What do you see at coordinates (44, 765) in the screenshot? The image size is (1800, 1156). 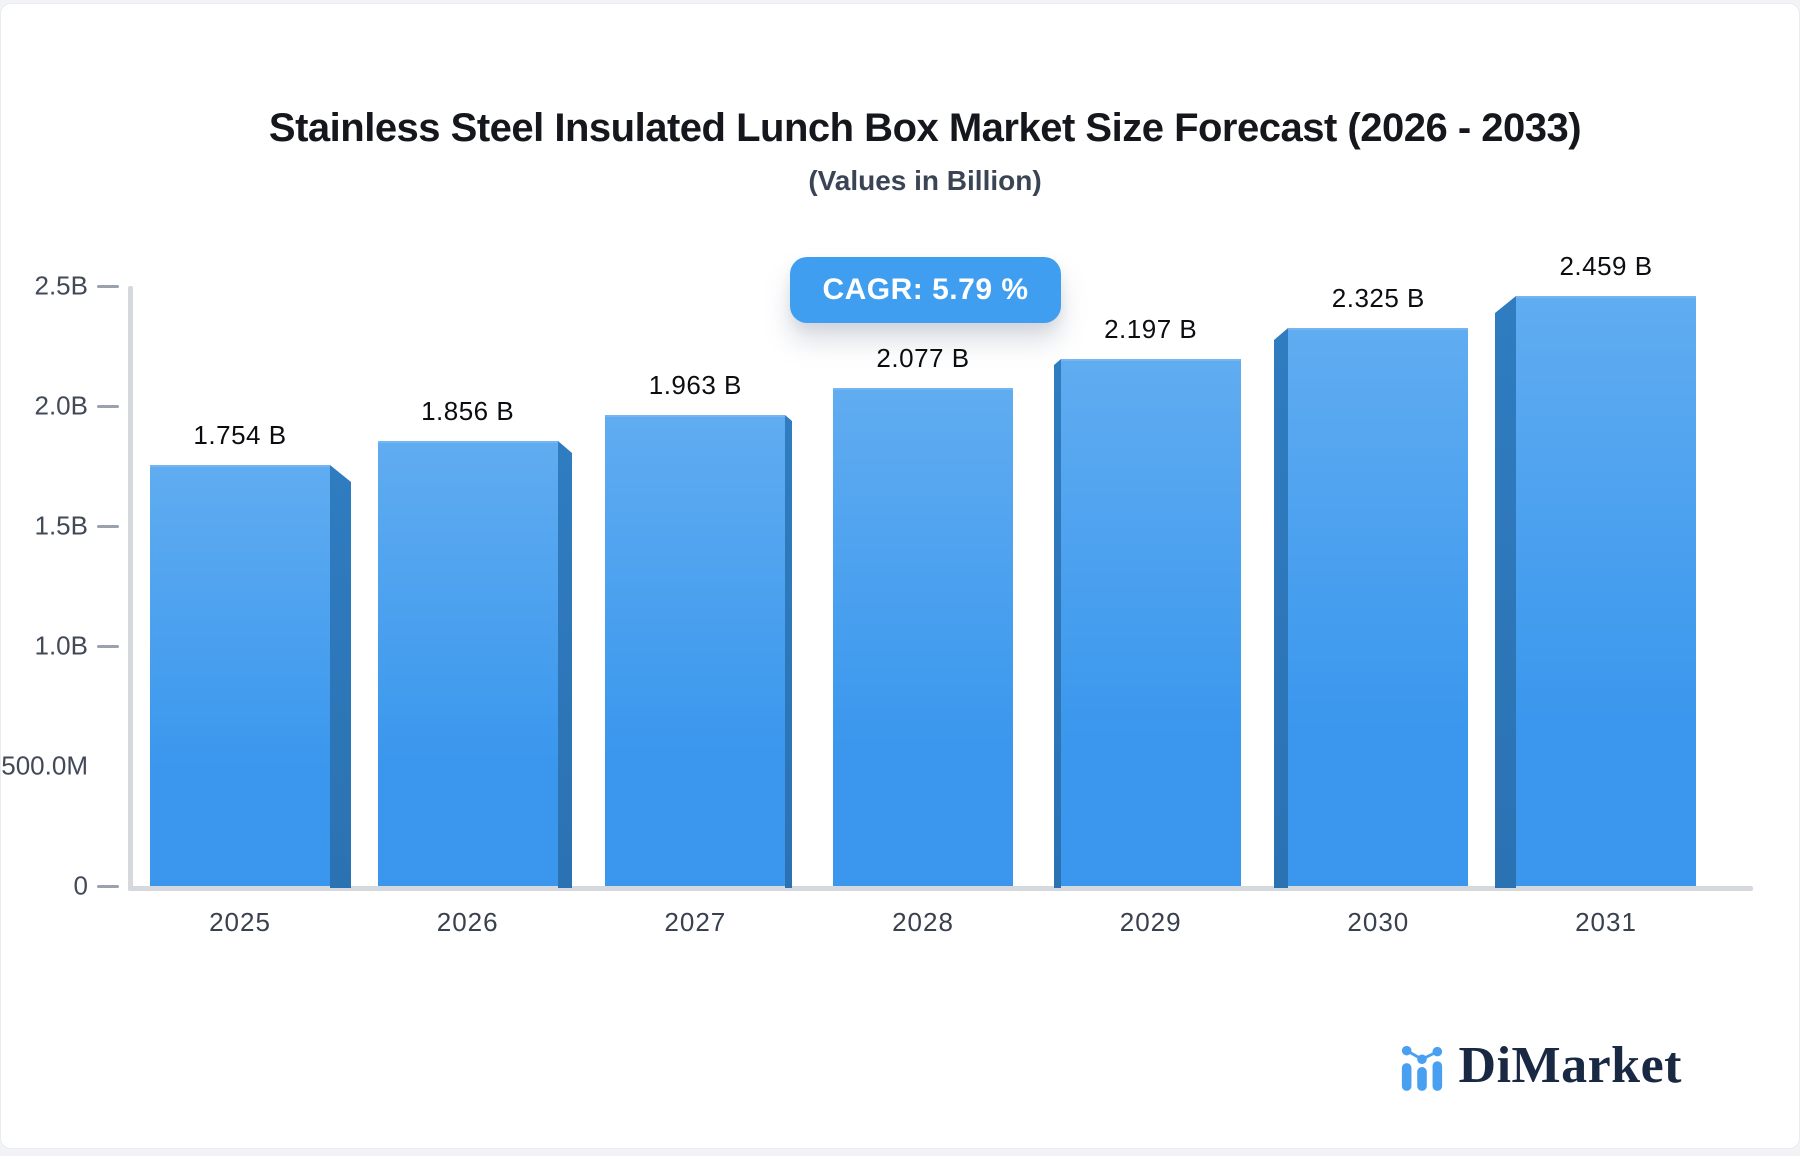 I see `y-axis-tick-label: 500.0M` at bounding box center [44, 765].